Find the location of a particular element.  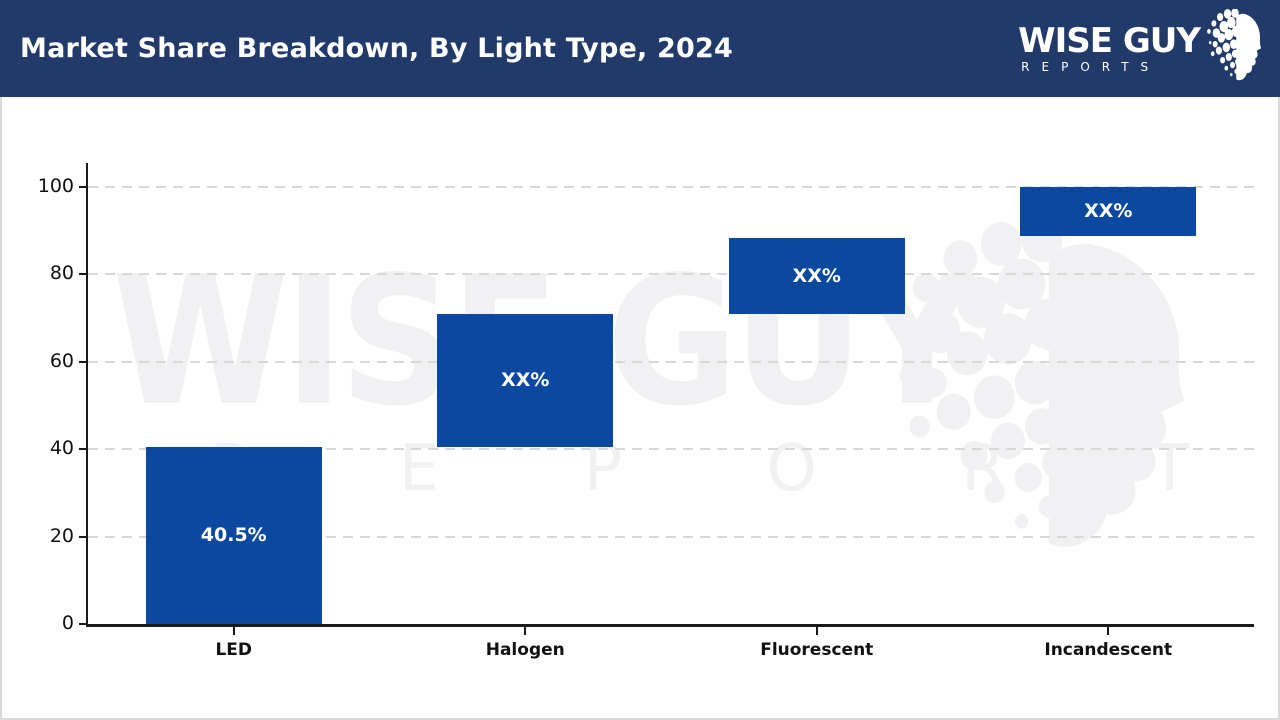

incandescent-bar: XX% is located at coordinates (1108, 211).